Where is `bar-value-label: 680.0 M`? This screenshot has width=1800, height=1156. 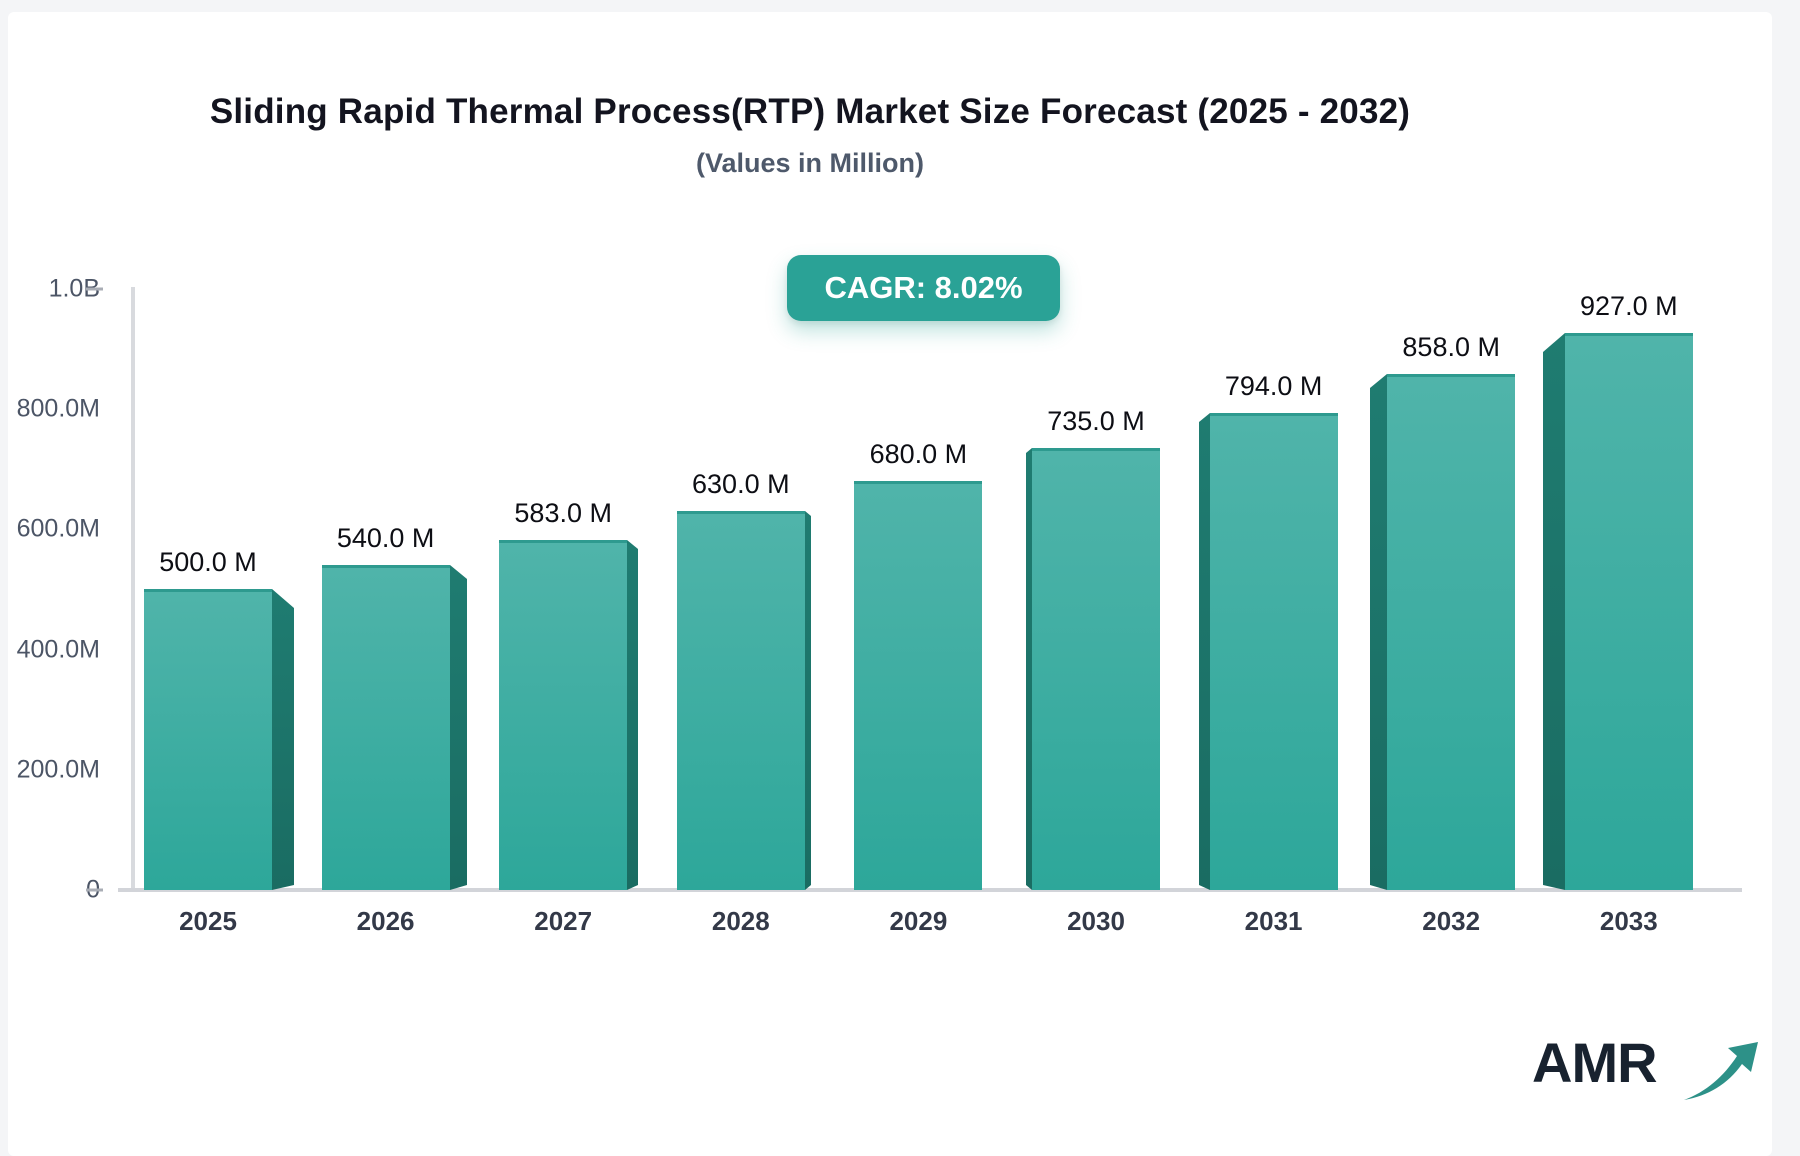 bar-value-label: 680.0 M is located at coordinates (918, 454).